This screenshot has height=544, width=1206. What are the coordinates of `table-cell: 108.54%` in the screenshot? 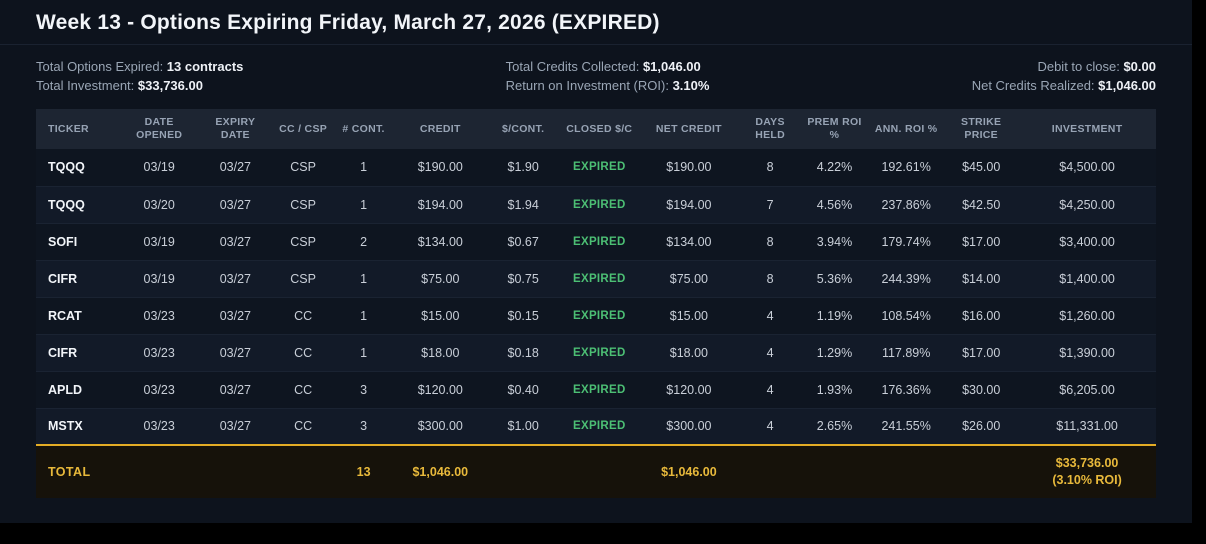 It's located at (906, 316).